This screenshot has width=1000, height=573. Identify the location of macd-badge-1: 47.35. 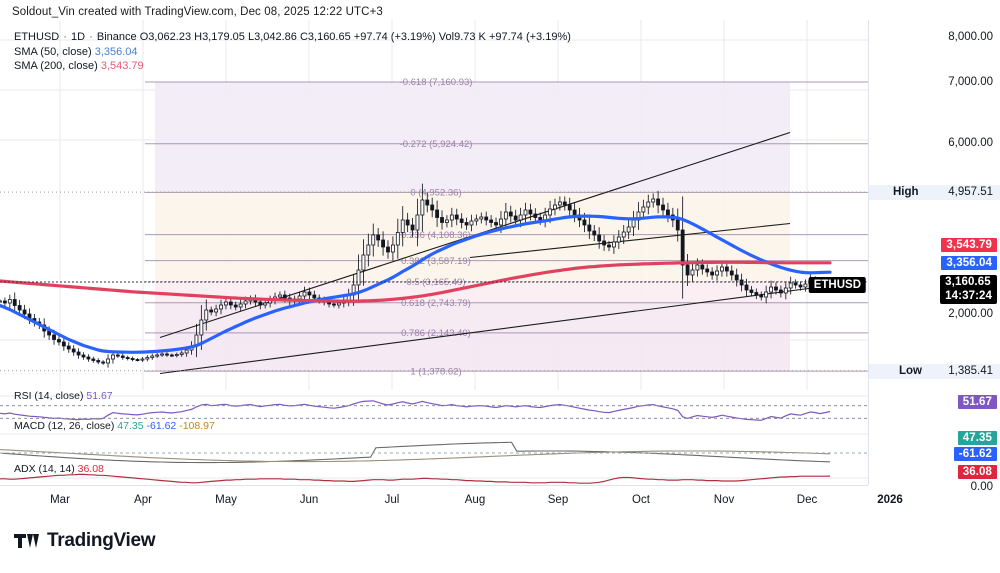
(977, 438).